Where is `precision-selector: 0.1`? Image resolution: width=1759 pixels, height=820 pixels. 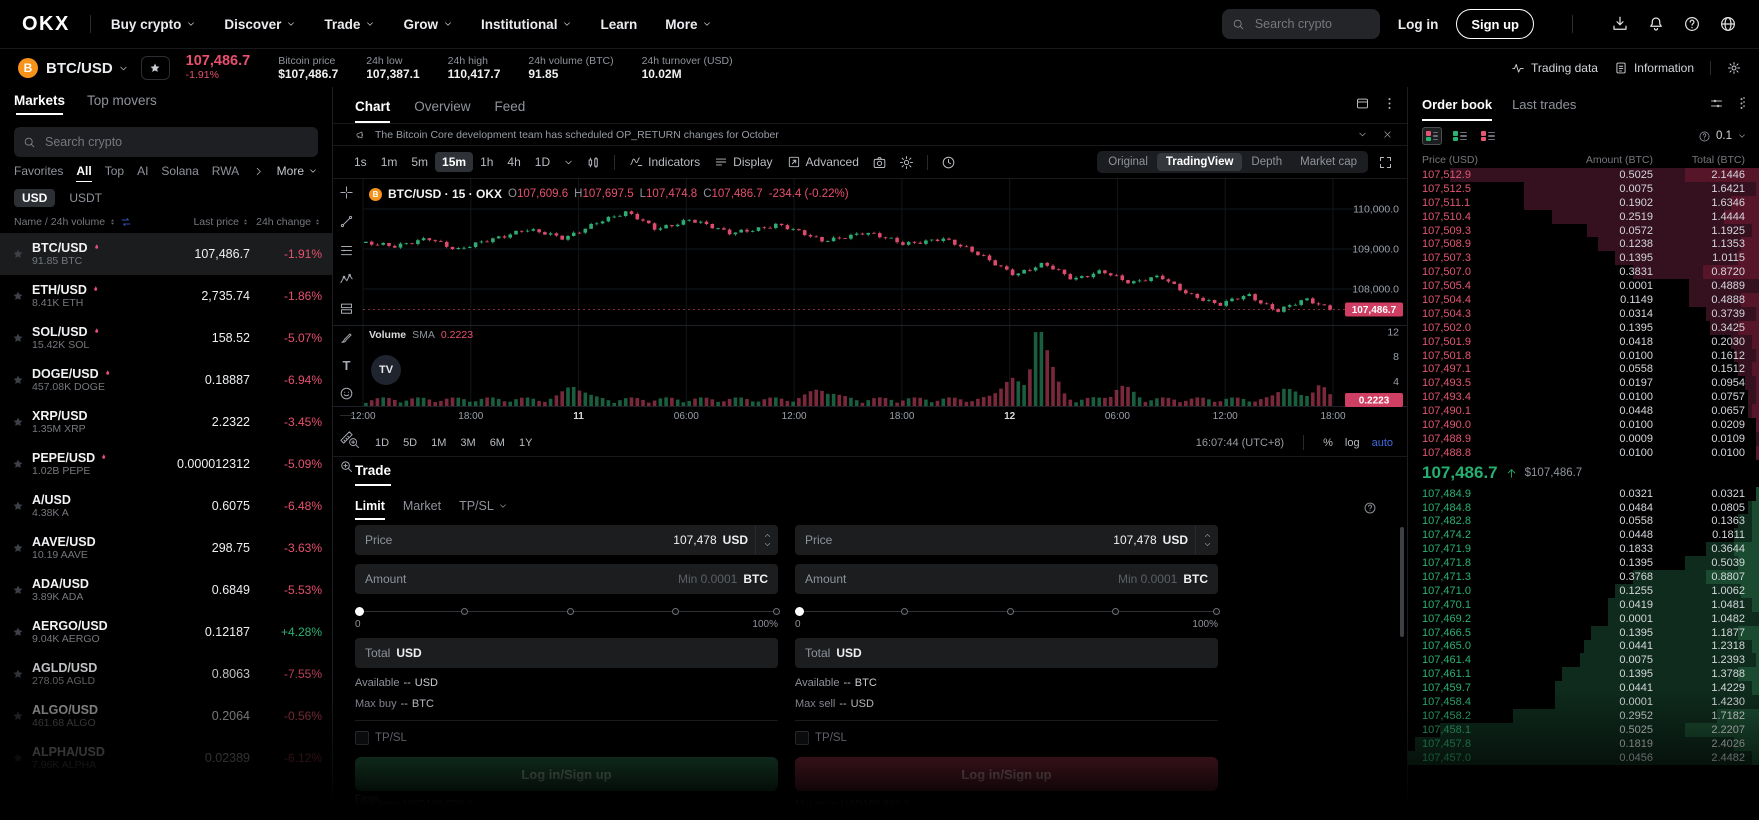 precision-selector: 0.1 is located at coordinates (1722, 136).